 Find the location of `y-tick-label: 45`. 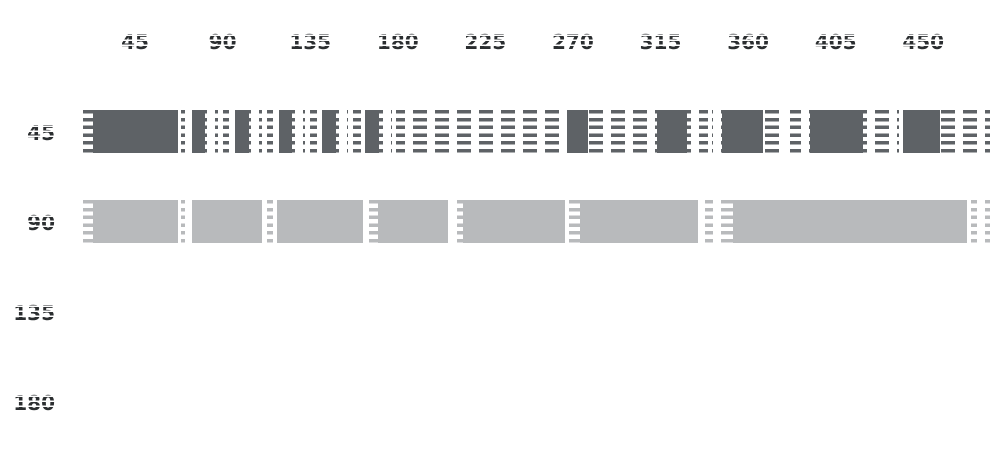

y-tick-label: 45 is located at coordinates (30, 133).